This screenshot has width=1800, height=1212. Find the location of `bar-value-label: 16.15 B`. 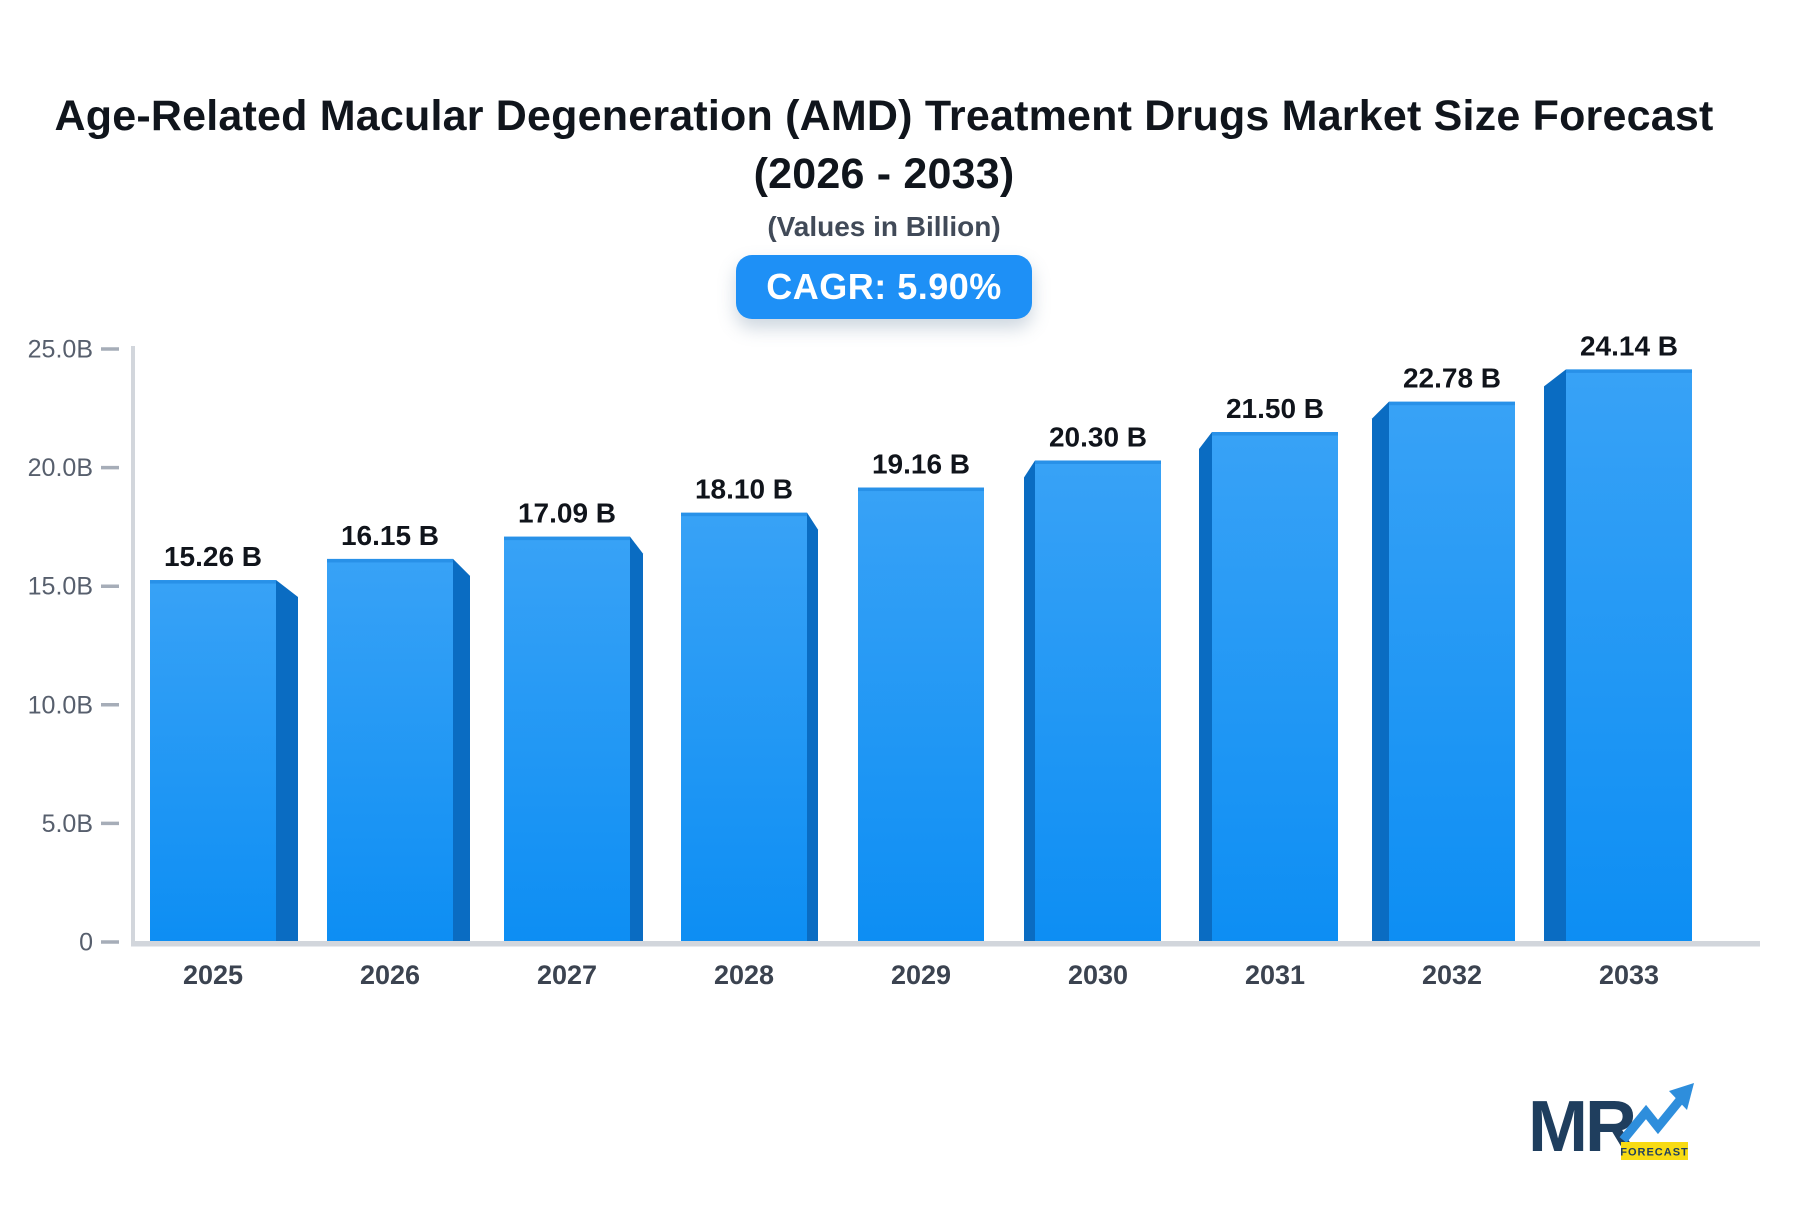

bar-value-label: 16.15 B is located at coordinates (390, 535).